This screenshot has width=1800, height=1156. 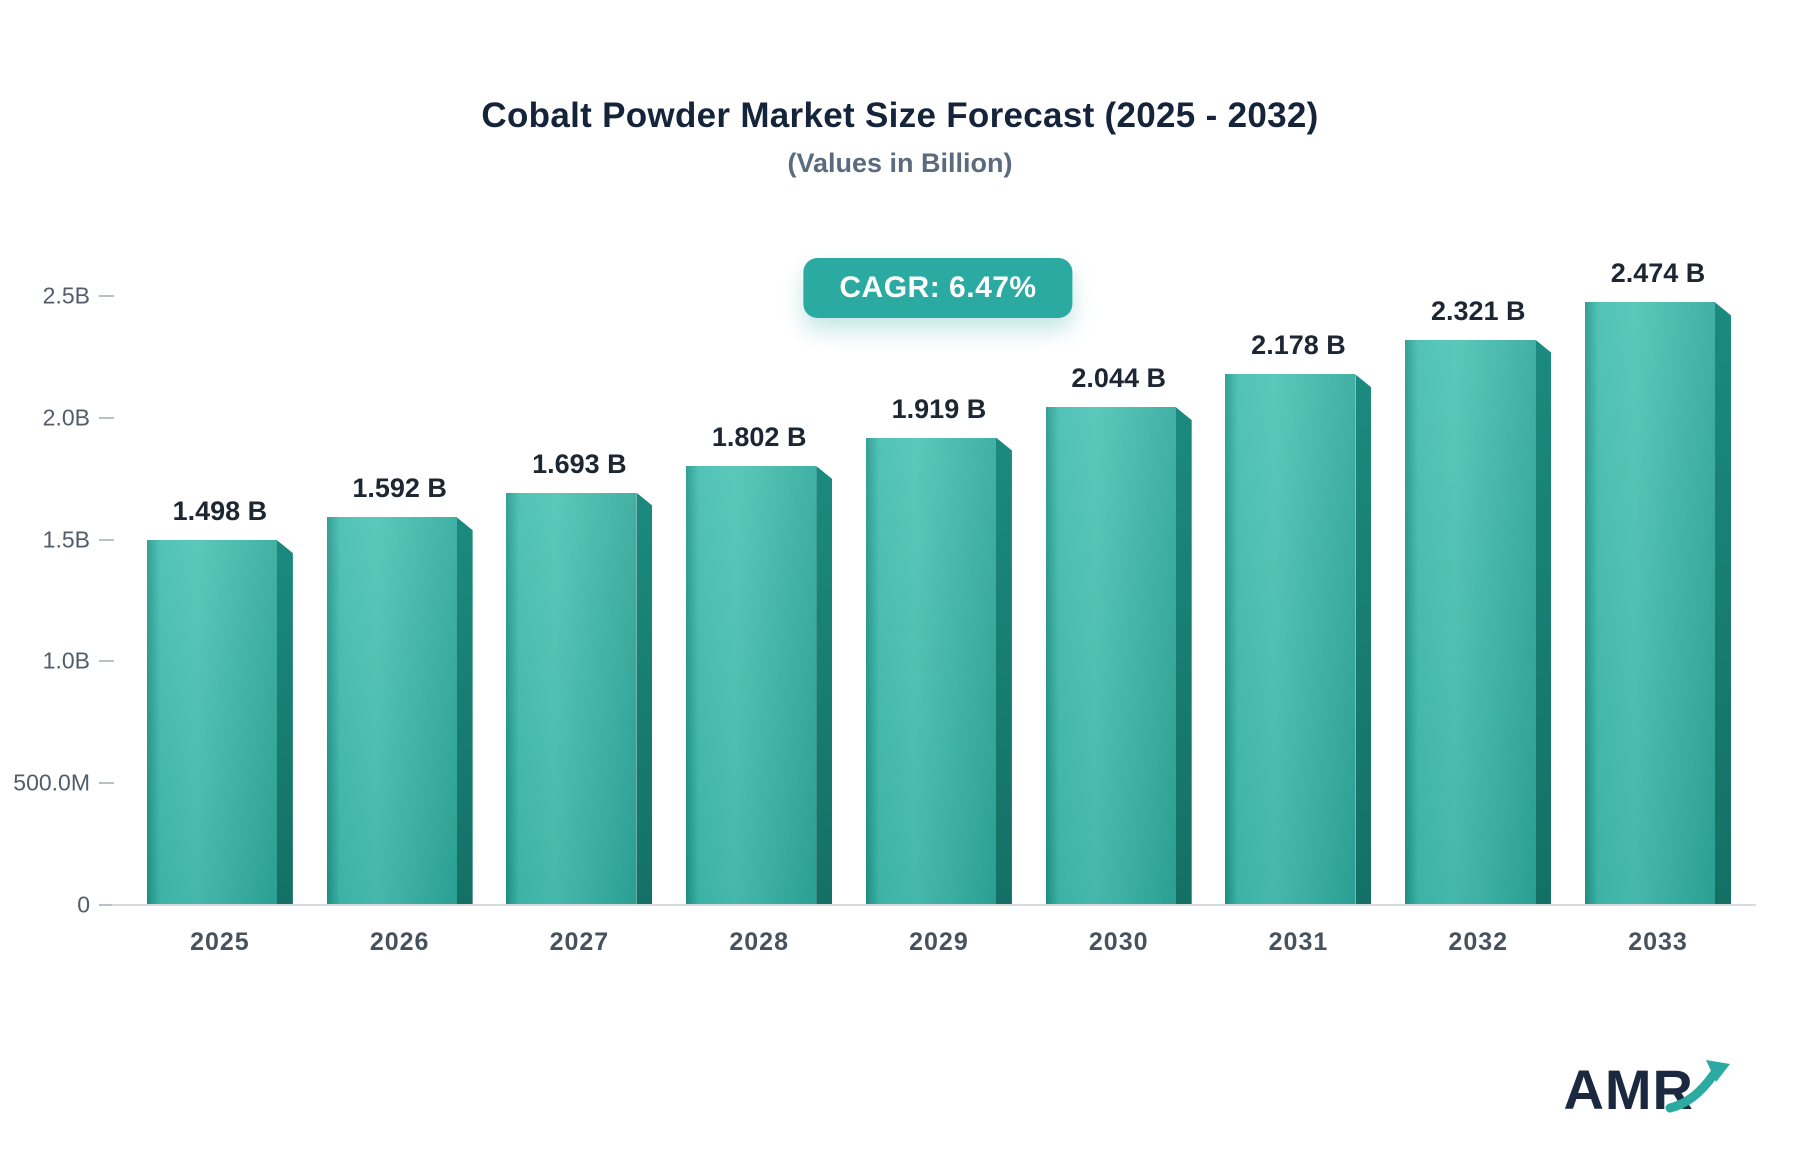 I want to click on y-tick-label: 1.5B, so click(x=66, y=539).